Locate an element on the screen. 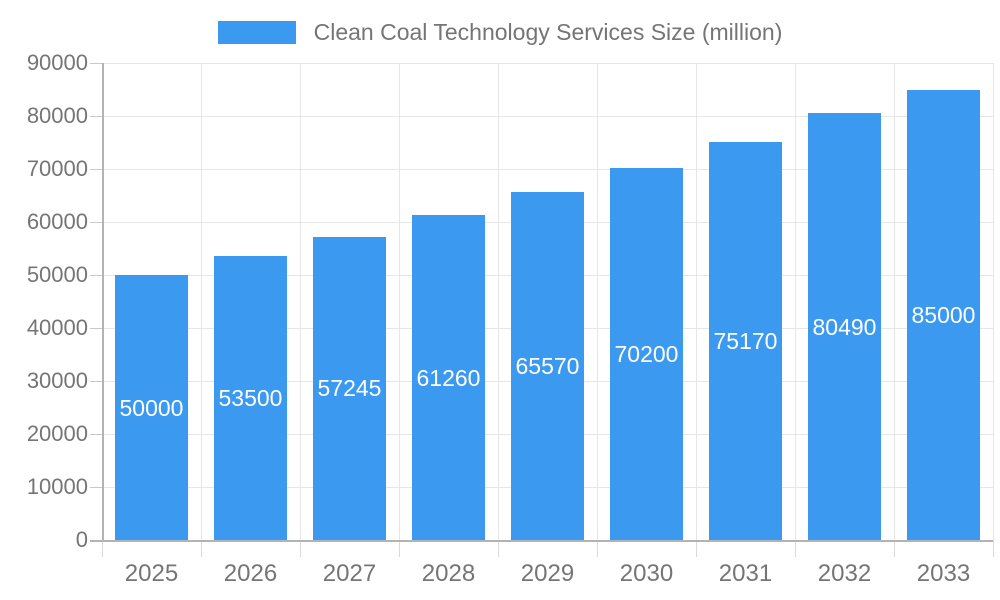 Image resolution: width=1000 pixels, height=600 pixels. y-tick-label: 90000 is located at coordinates (57, 62).